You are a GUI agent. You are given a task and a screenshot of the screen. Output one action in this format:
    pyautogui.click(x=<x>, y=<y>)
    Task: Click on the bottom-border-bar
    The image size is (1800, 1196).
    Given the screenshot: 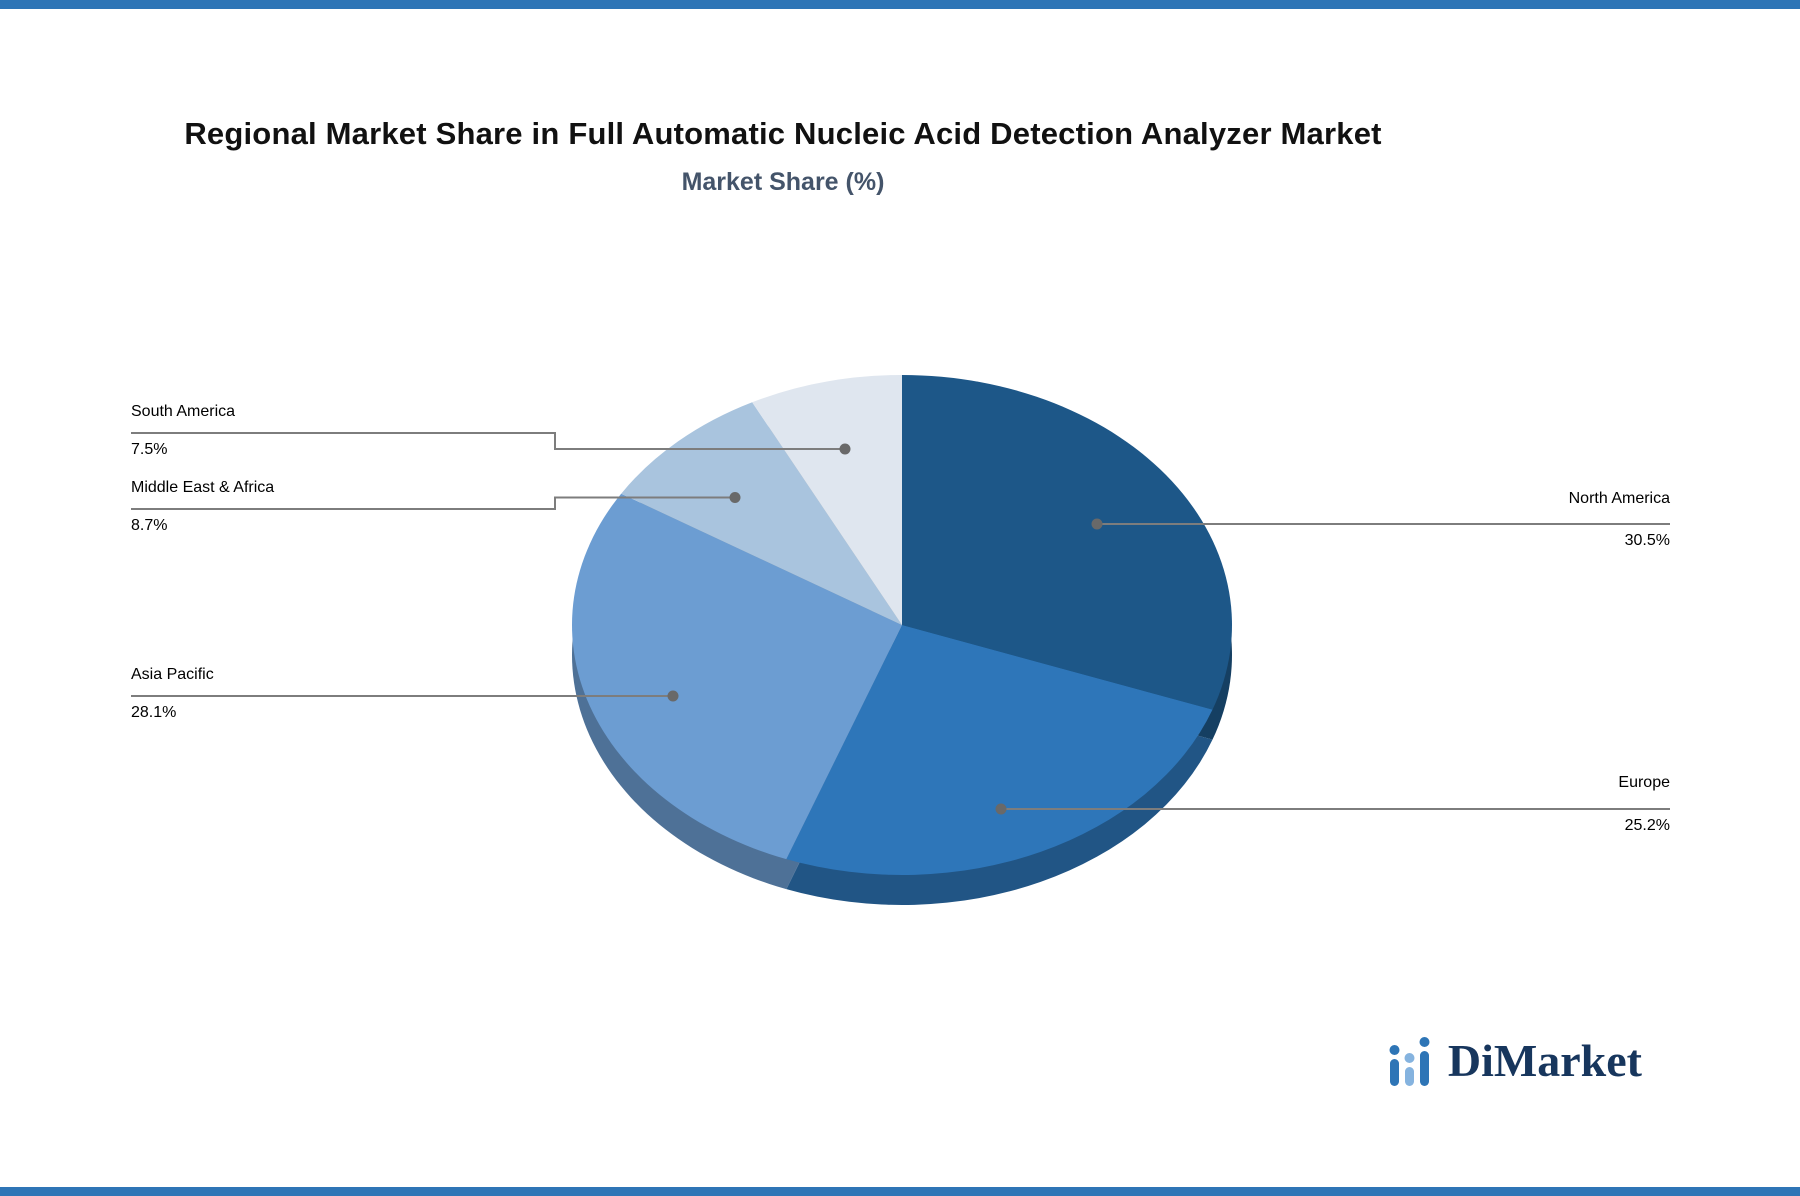 What is the action you would take?
    pyautogui.click(x=900, y=1191)
    